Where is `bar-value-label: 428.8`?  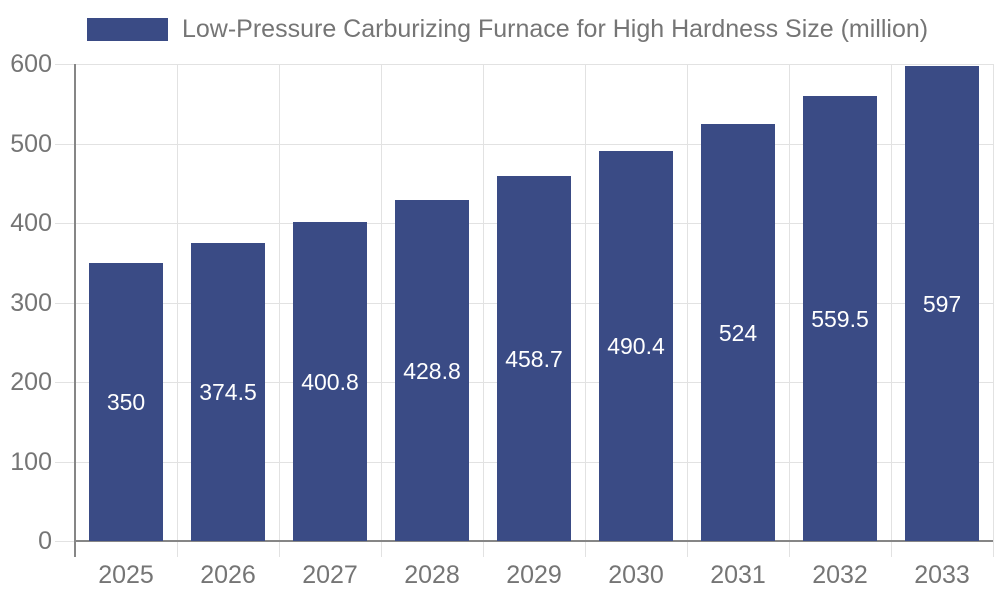
bar-value-label: 428.8 is located at coordinates (432, 371).